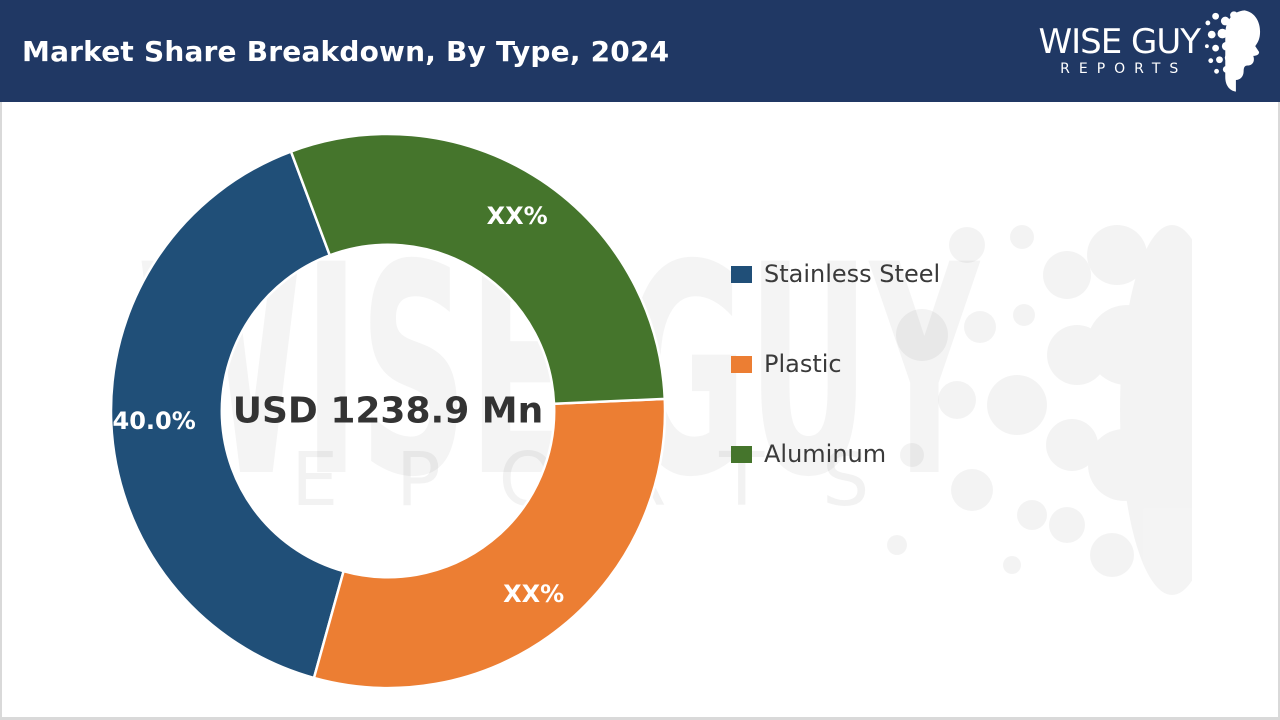 Image resolution: width=1280 pixels, height=720 pixels. What do you see at coordinates (489, 543) in the screenshot?
I see `donut-segment-plastic` at bounding box center [489, 543].